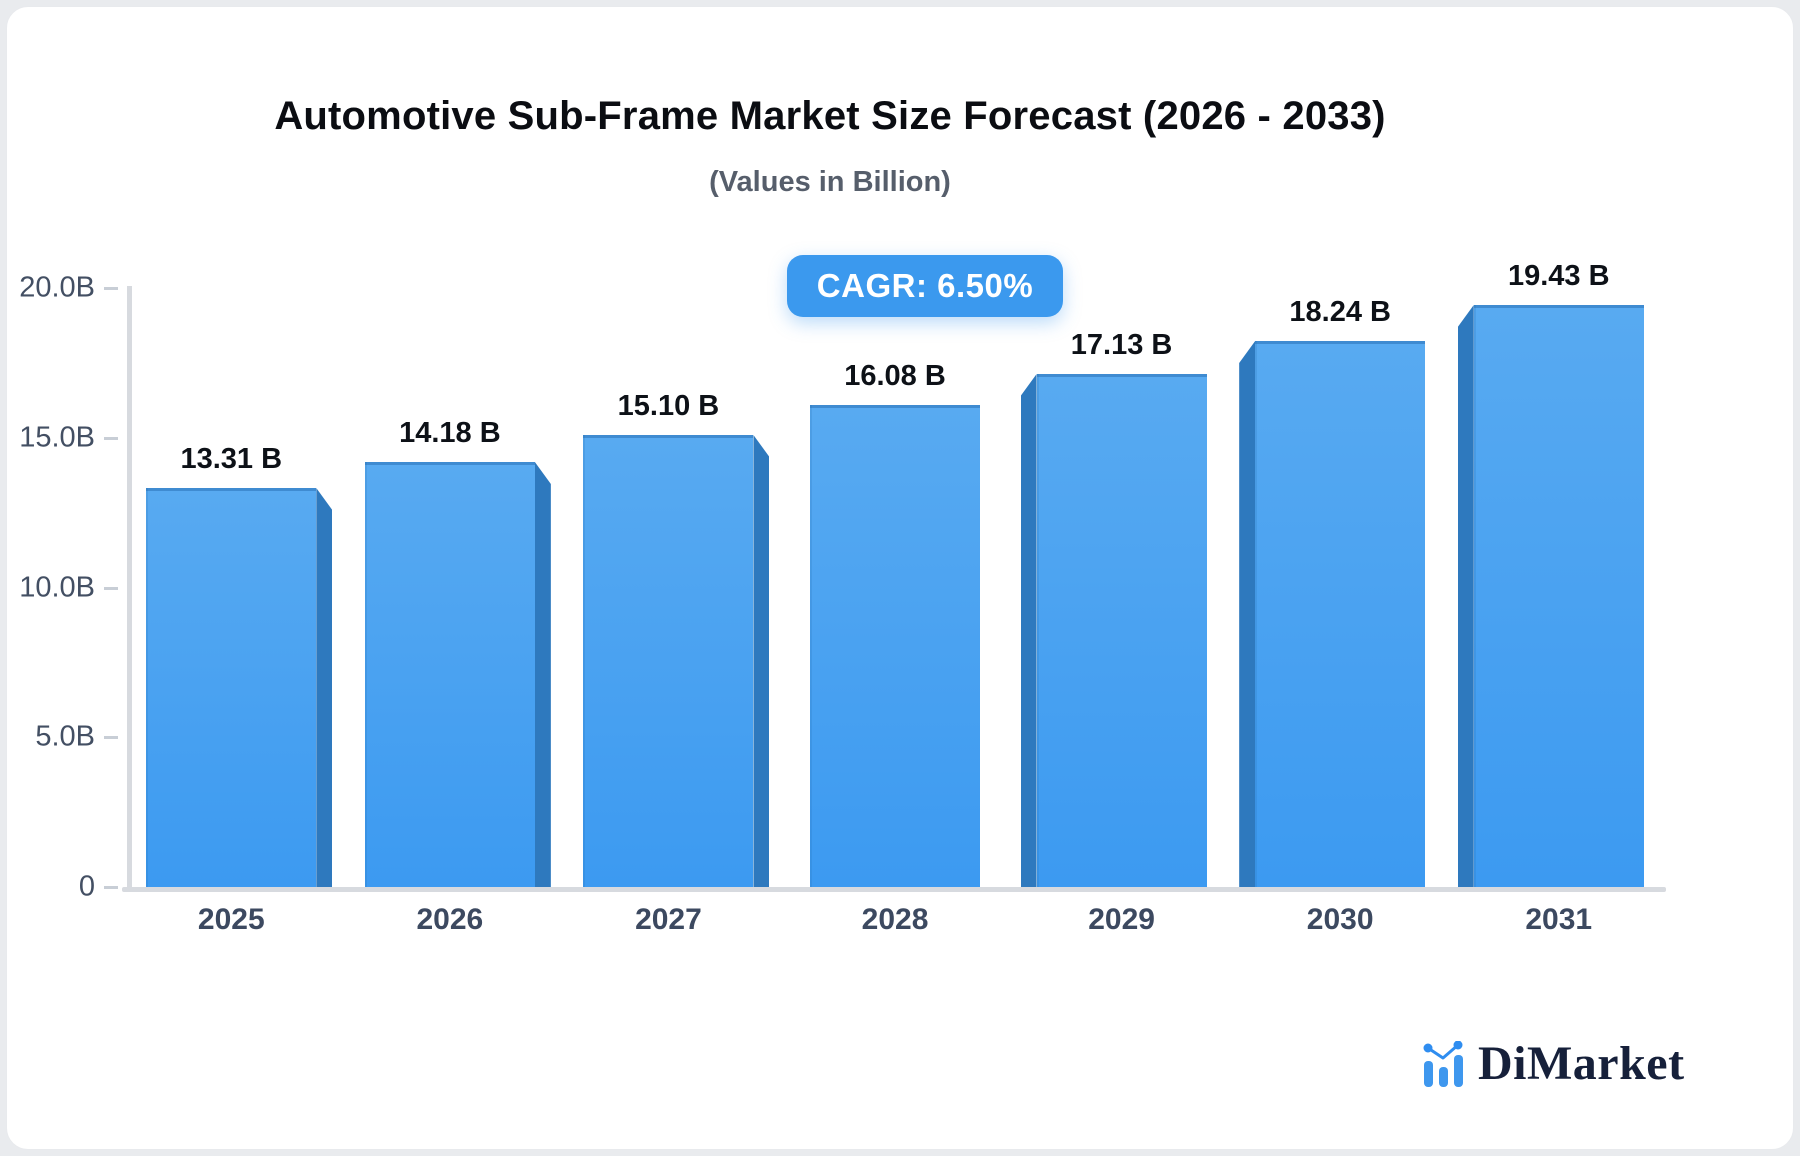 This screenshot has width=1800, height=1156. Describe the element at coordinates (57, 287) in the screenshot. I see `y-tick-label: 20.0B` at that location.